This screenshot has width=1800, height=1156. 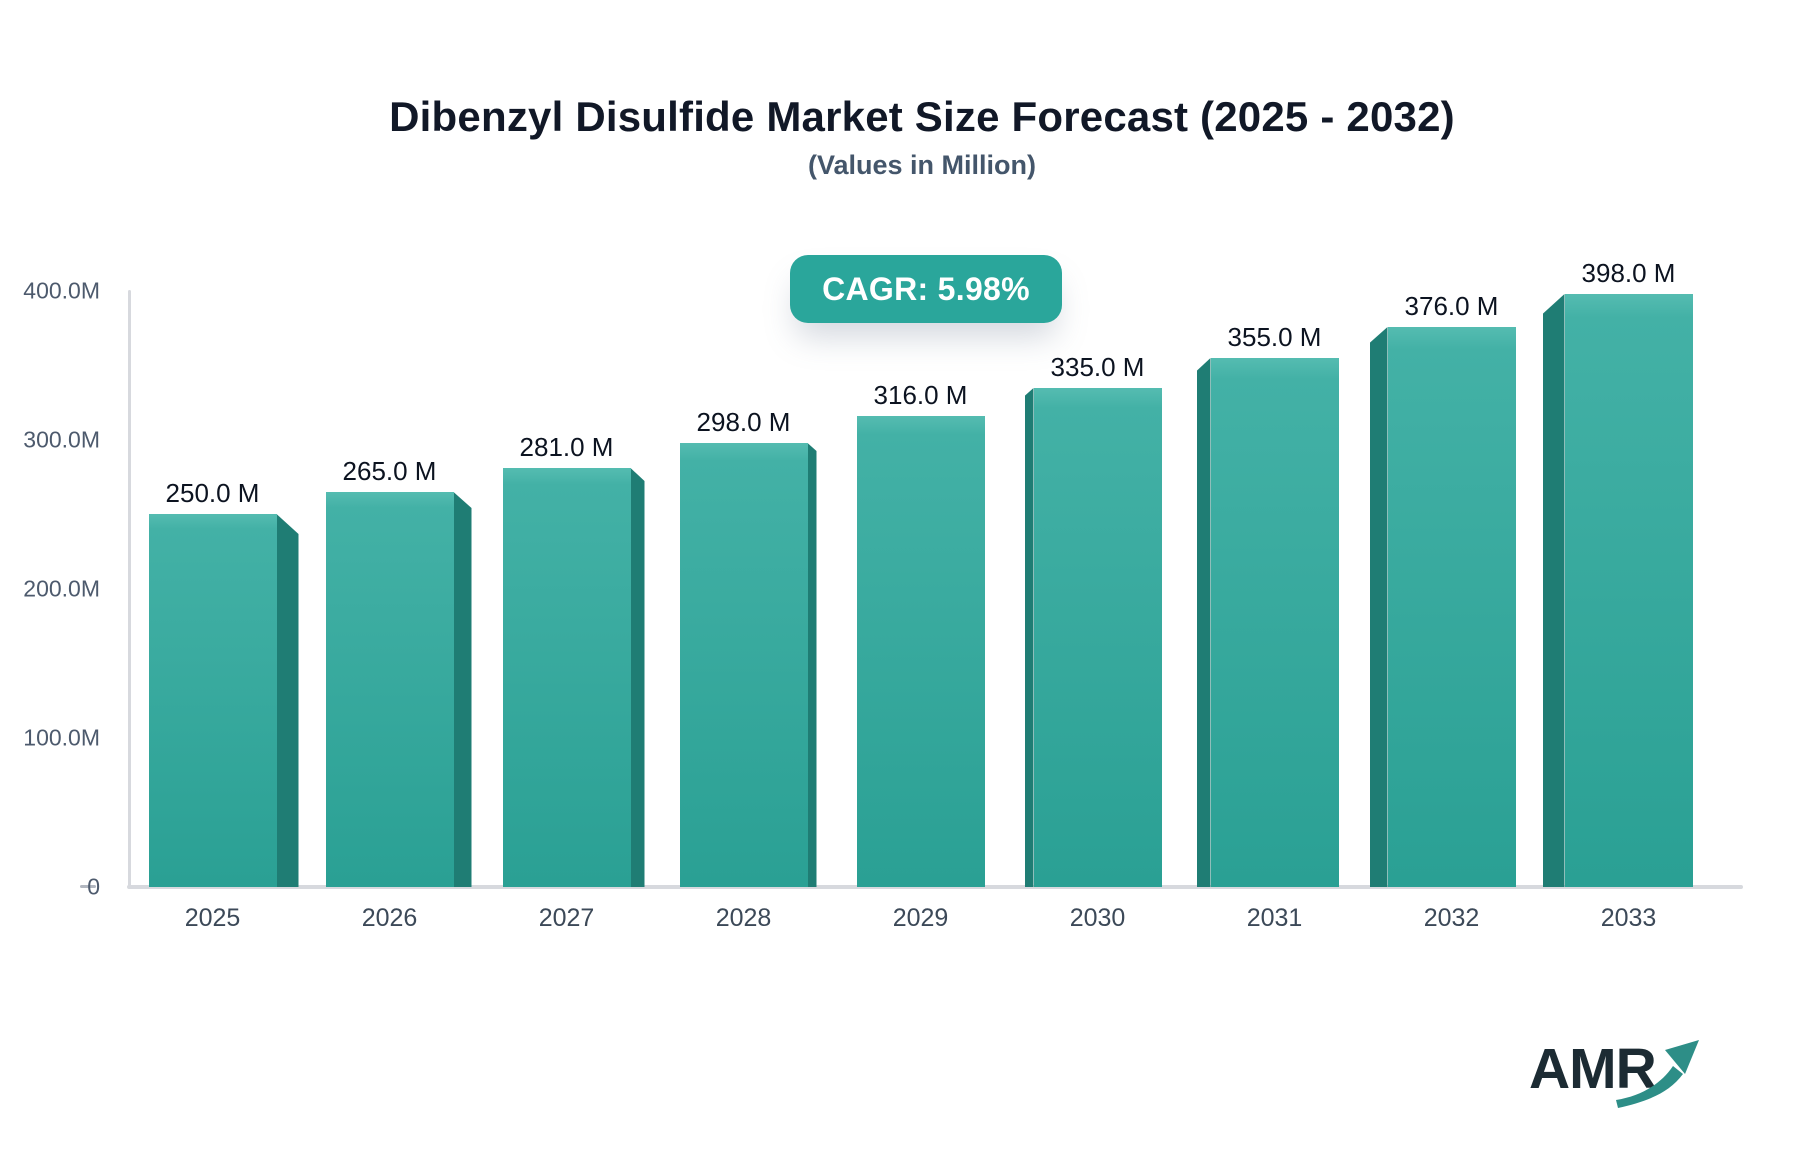 What do you see at coordinates (922, 165) in the screenshot?
I see `chart-subtitle: (Values in Million)` at bounding box center [922, 165].